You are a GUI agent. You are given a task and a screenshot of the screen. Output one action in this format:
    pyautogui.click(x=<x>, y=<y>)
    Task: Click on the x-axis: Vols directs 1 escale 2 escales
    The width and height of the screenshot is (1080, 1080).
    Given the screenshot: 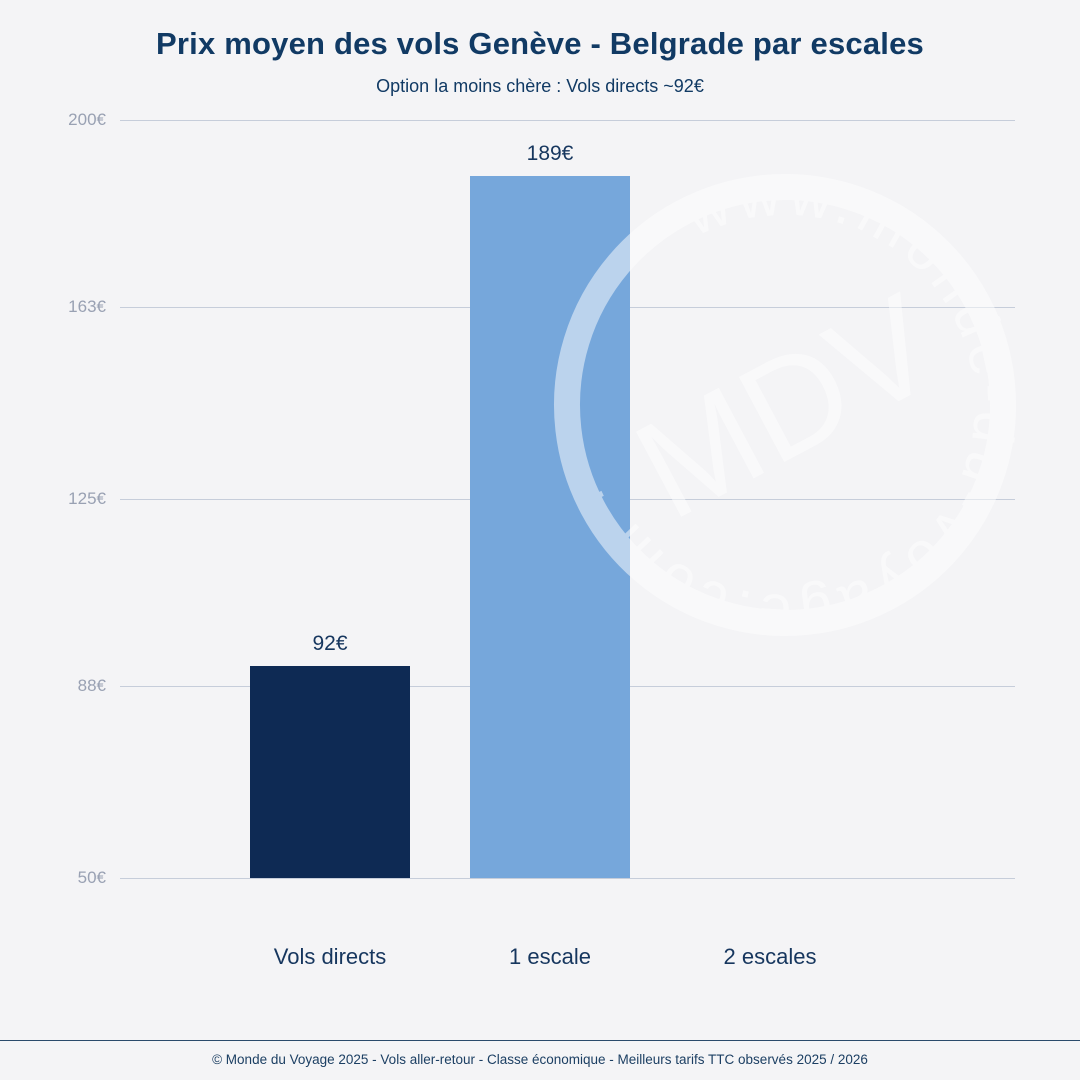 What is the action you would take?
    pyautogui.click(x=567, y=964)
    